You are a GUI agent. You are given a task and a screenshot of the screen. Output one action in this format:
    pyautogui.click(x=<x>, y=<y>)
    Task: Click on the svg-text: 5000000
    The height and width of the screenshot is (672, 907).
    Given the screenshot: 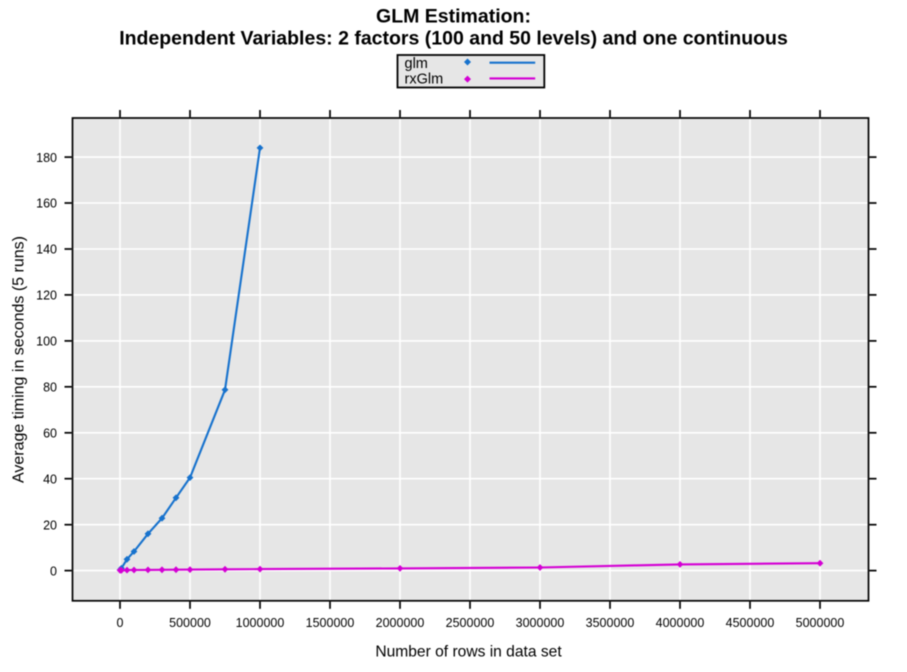 What is the action you would take?
    pyautogui.click(x=820, y=623)
    